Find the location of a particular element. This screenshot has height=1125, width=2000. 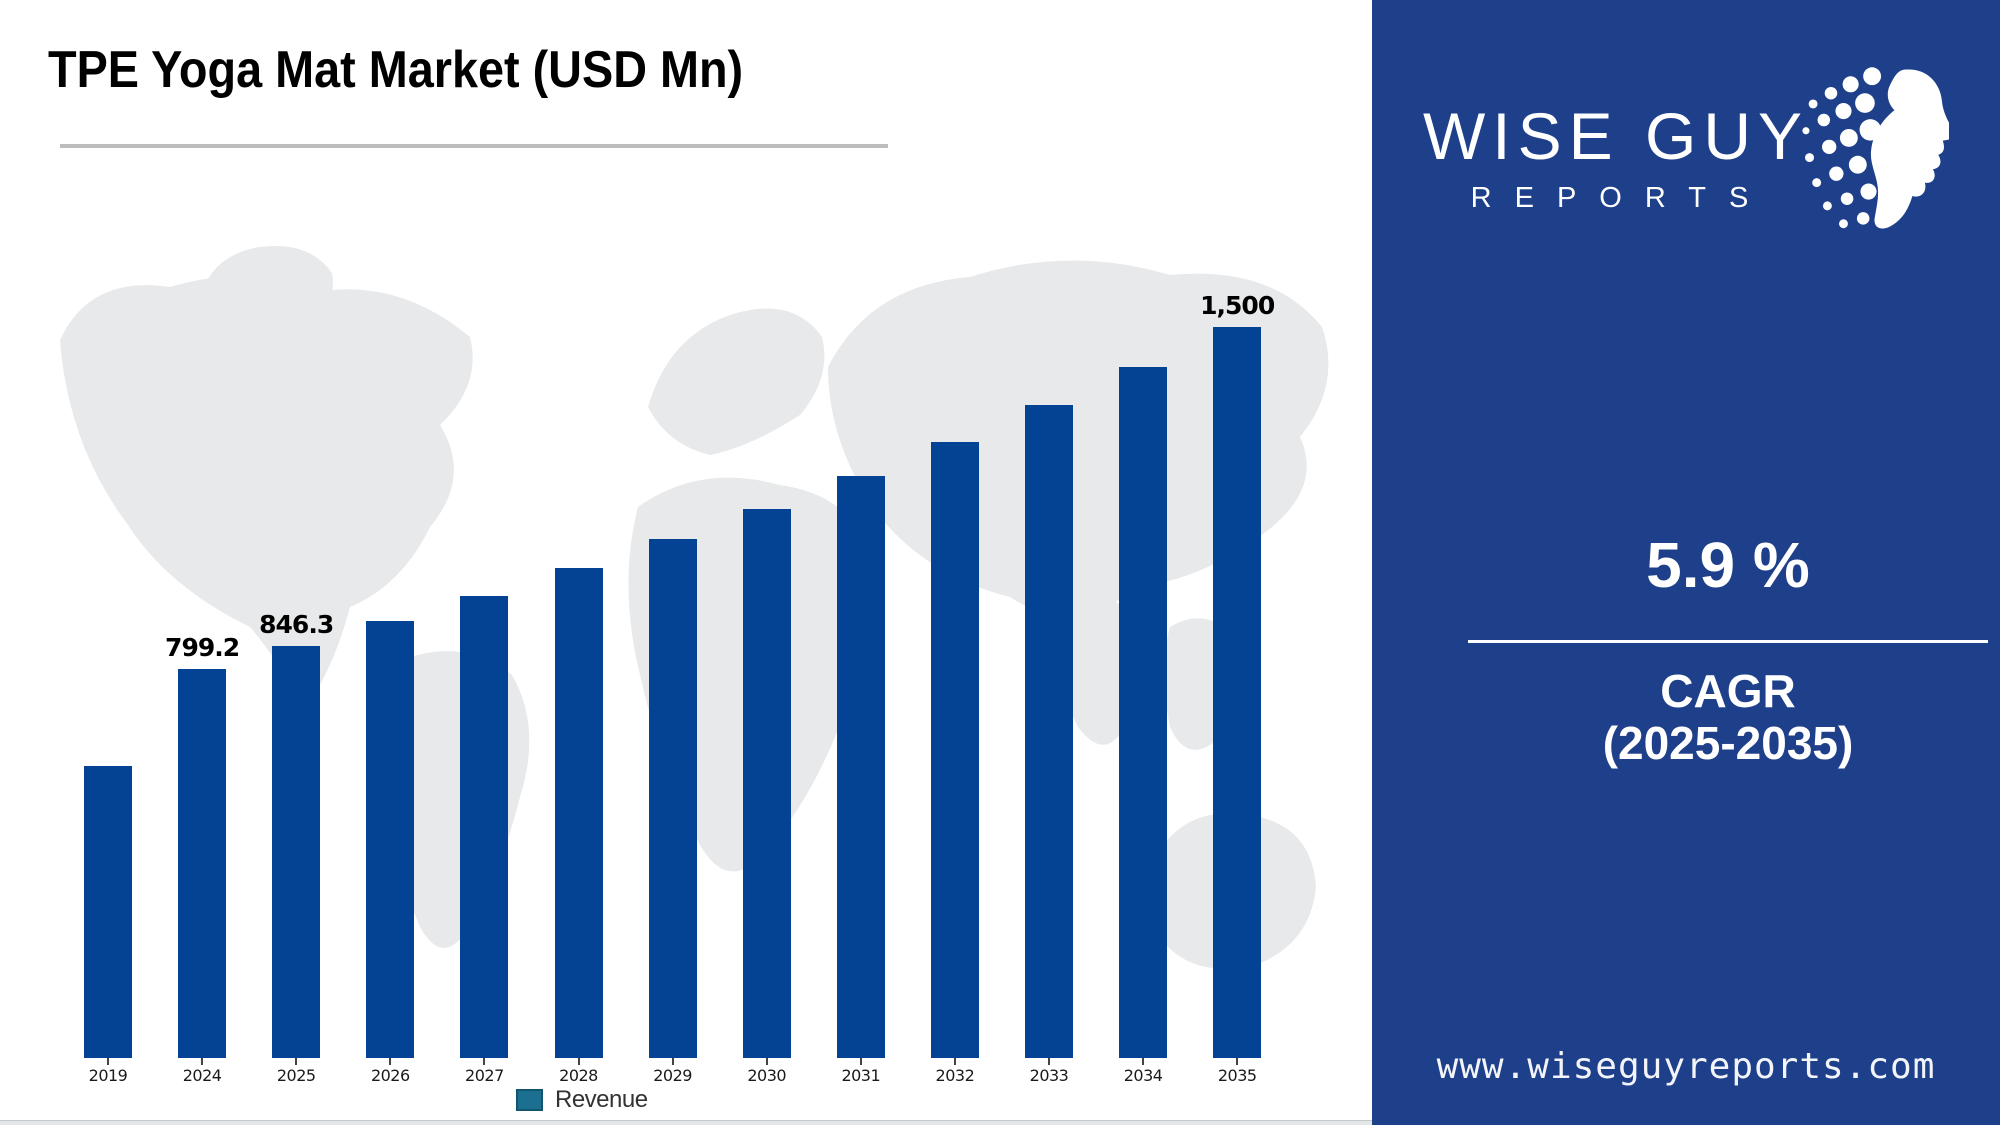

x-axis-label-2024: 2024 is located at coordinates (202, 1075).